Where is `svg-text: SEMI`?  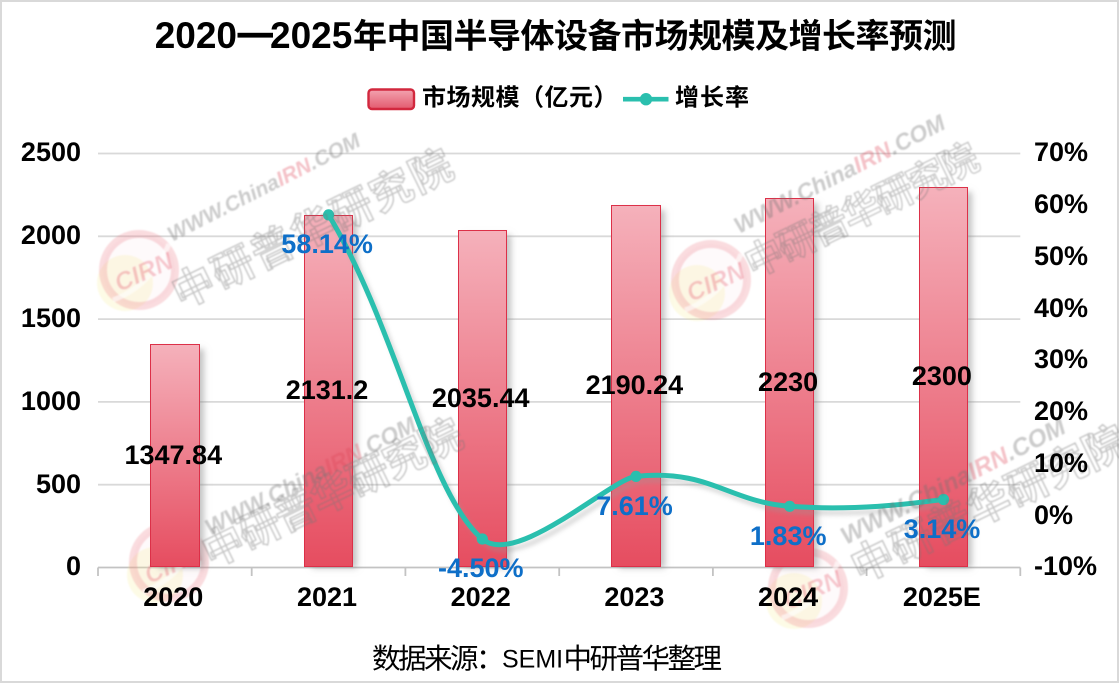
svg-text: SEMI is located at coordinates (532, 660).